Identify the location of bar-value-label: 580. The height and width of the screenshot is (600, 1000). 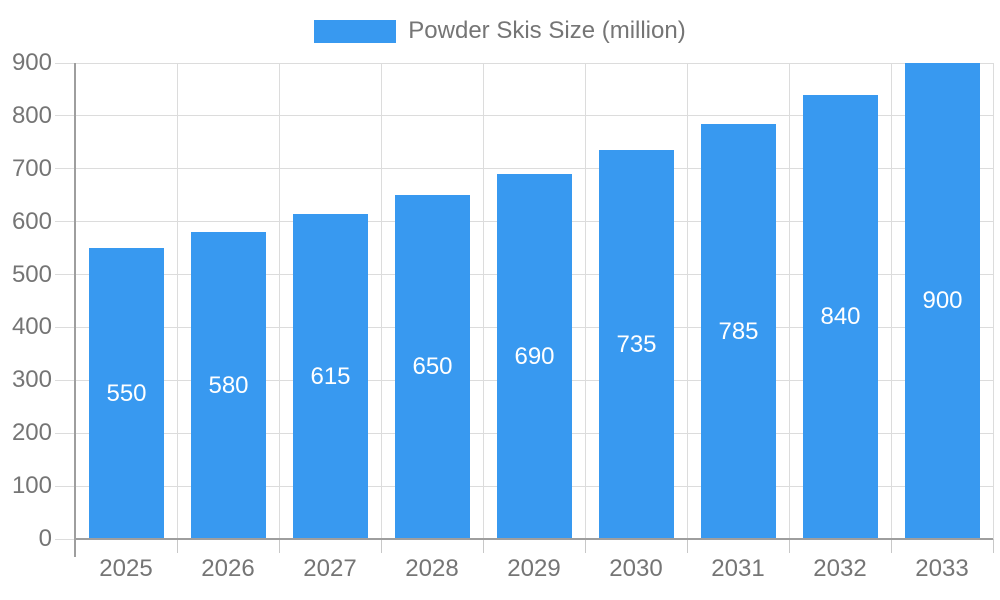
(228, 385).